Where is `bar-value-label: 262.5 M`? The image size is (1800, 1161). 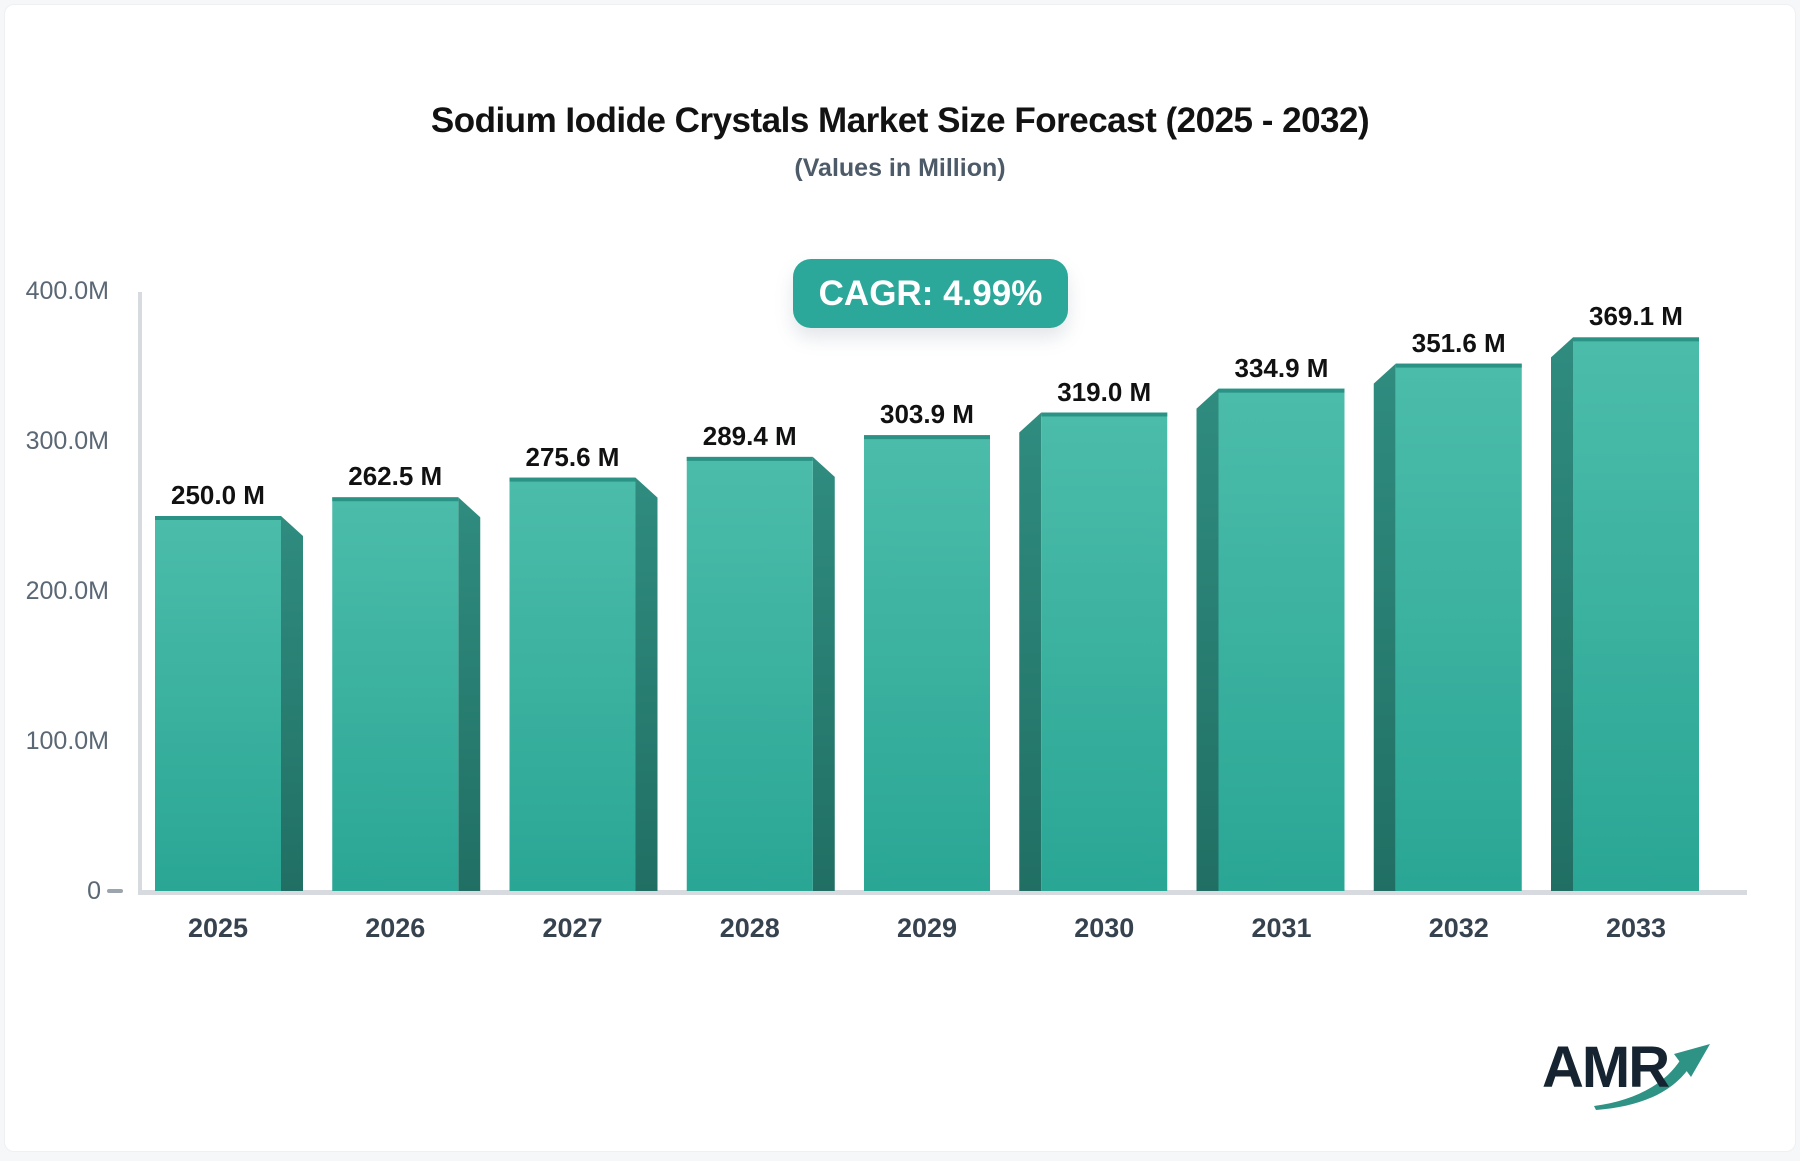 bar-value-label: 262.5 M is located at coordinates (395, 476).